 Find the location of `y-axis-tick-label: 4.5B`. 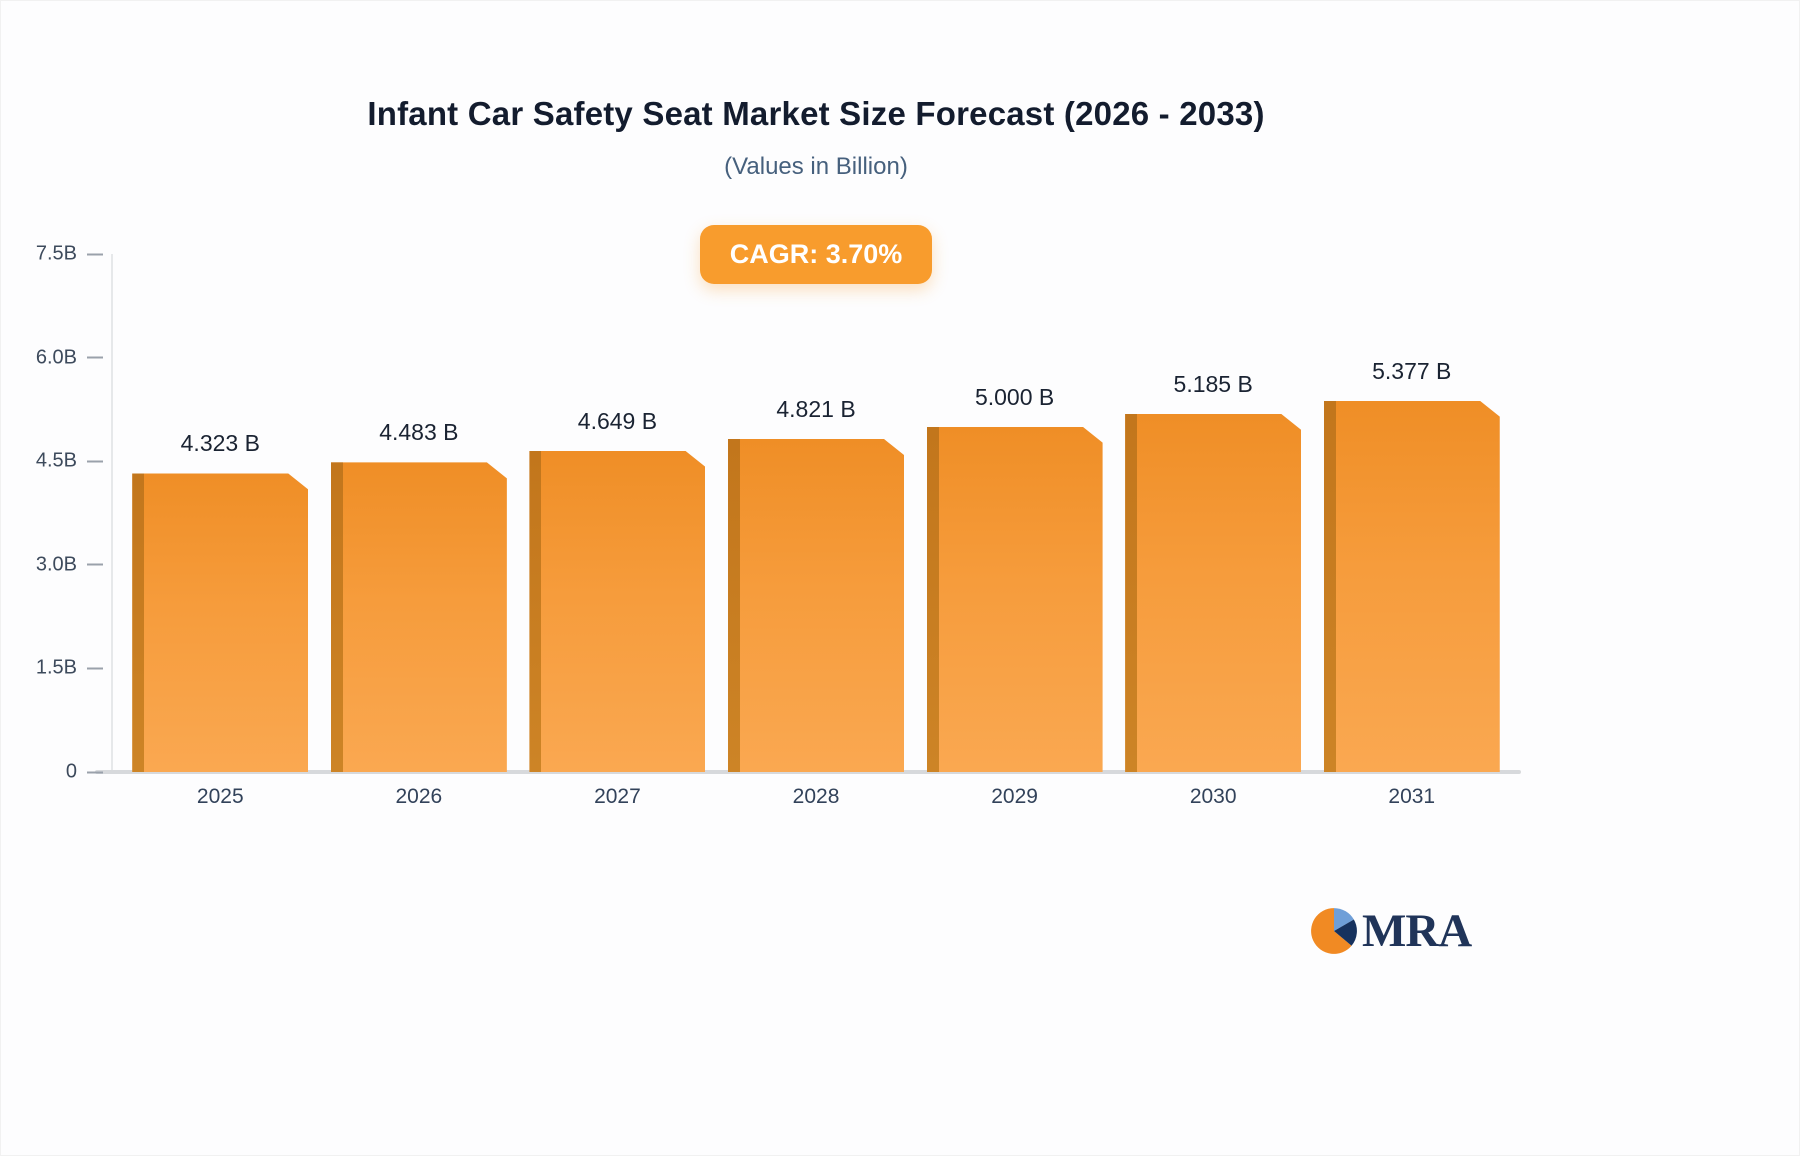

y-axis-tick-label: 4.5B is located at coordinates (56, 460).